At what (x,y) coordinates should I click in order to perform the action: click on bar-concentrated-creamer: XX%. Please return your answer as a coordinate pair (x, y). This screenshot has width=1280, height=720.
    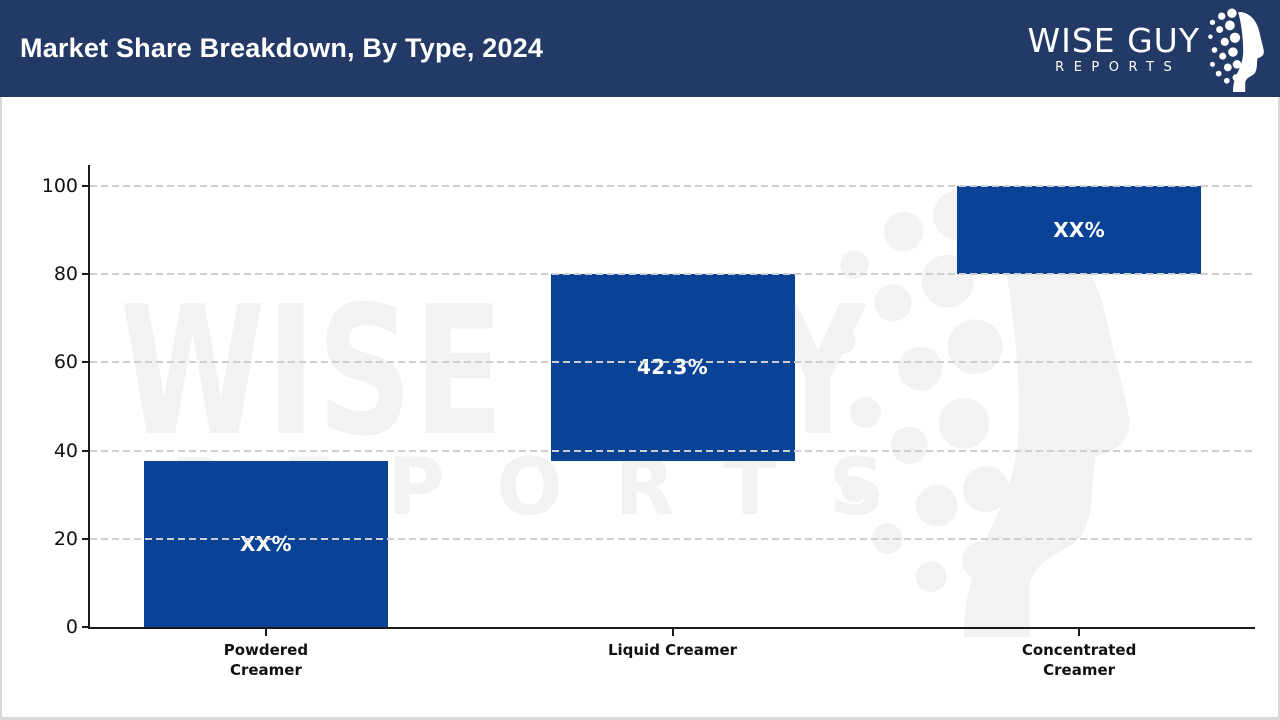
    Looking at the image, I should click on (1079, 230).